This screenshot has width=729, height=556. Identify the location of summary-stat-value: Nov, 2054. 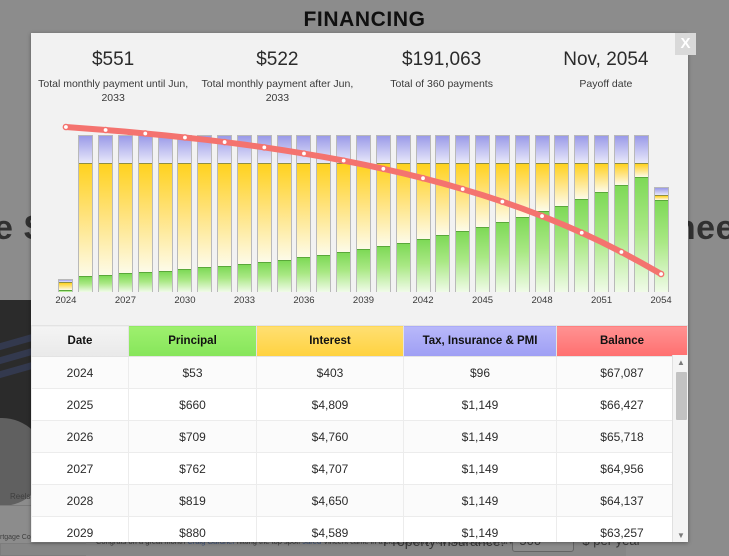
(606, 59).